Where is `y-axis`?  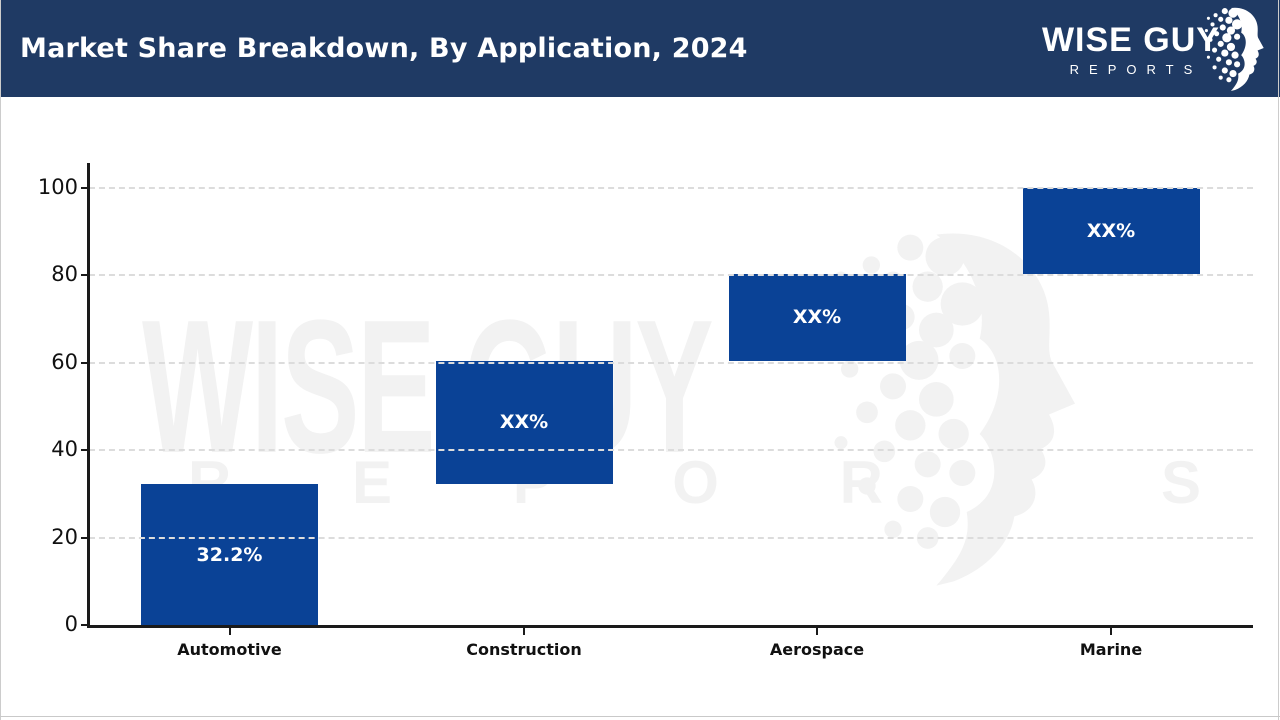 y-axis is located at coordinates (88, 395).